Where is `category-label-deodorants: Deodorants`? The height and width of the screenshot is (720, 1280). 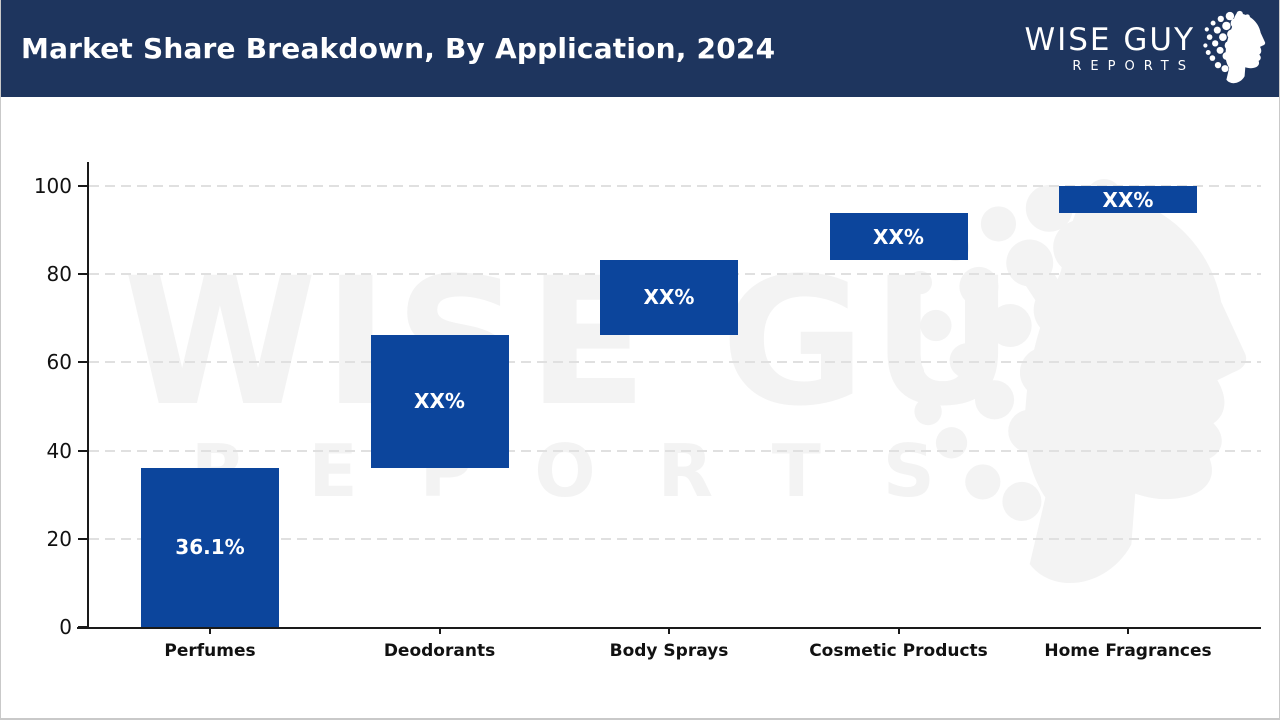 category-label-deodorants: Deodorants is located at coordinates (439, 651).